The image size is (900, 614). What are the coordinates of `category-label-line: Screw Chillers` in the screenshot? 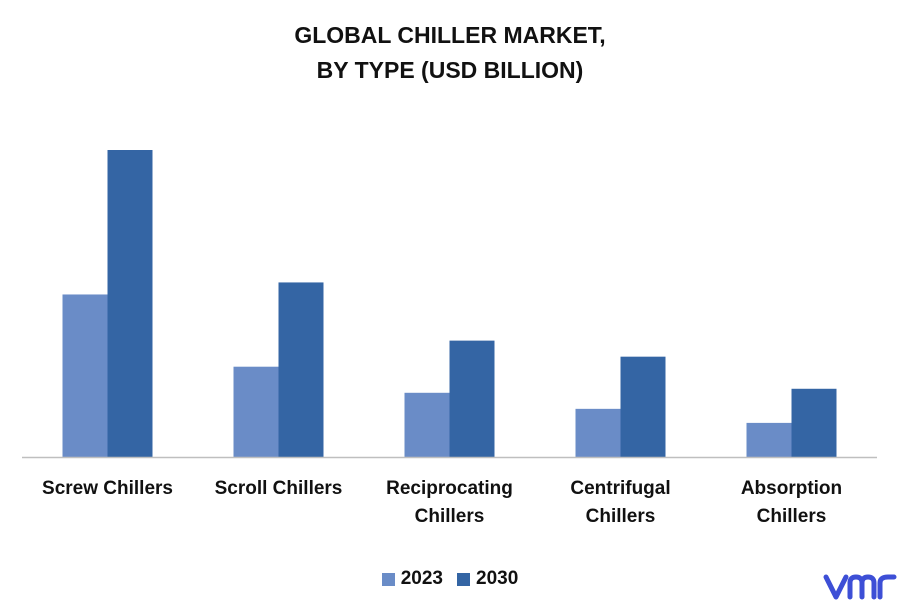 It's located at (107, 488).